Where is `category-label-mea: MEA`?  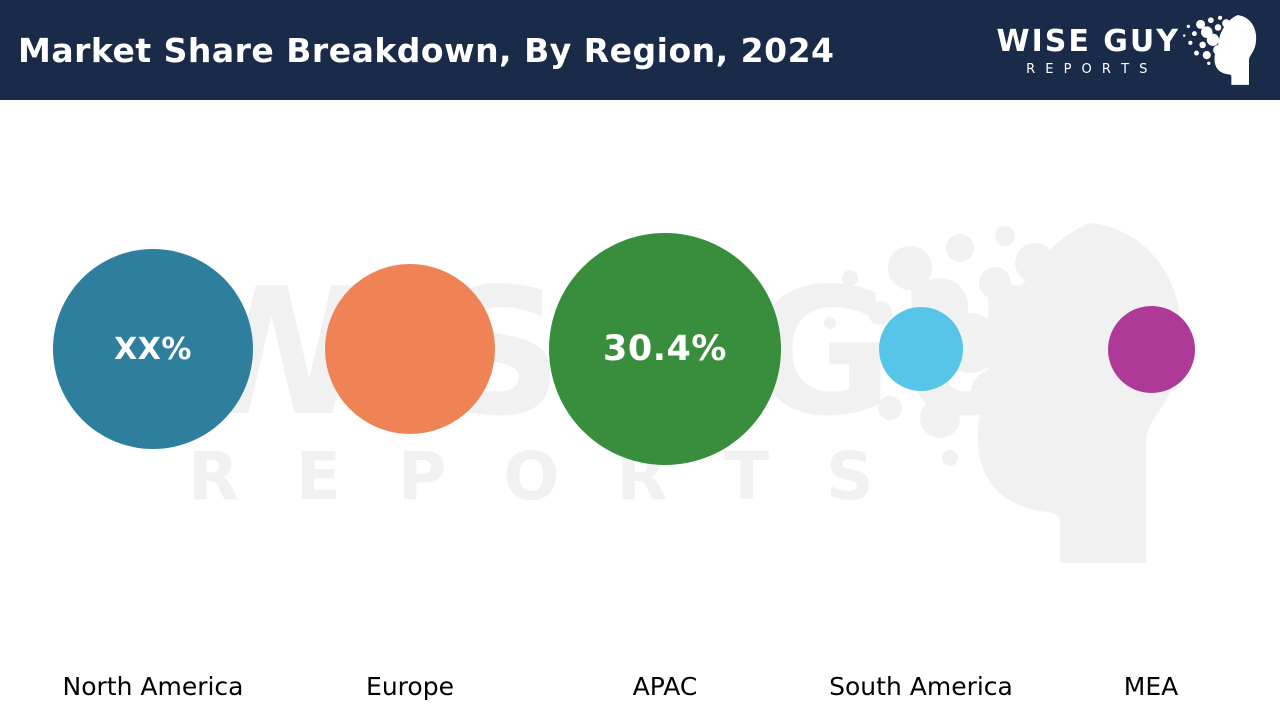
category-label-mea: MEA is located at coordinates (1151, 686).